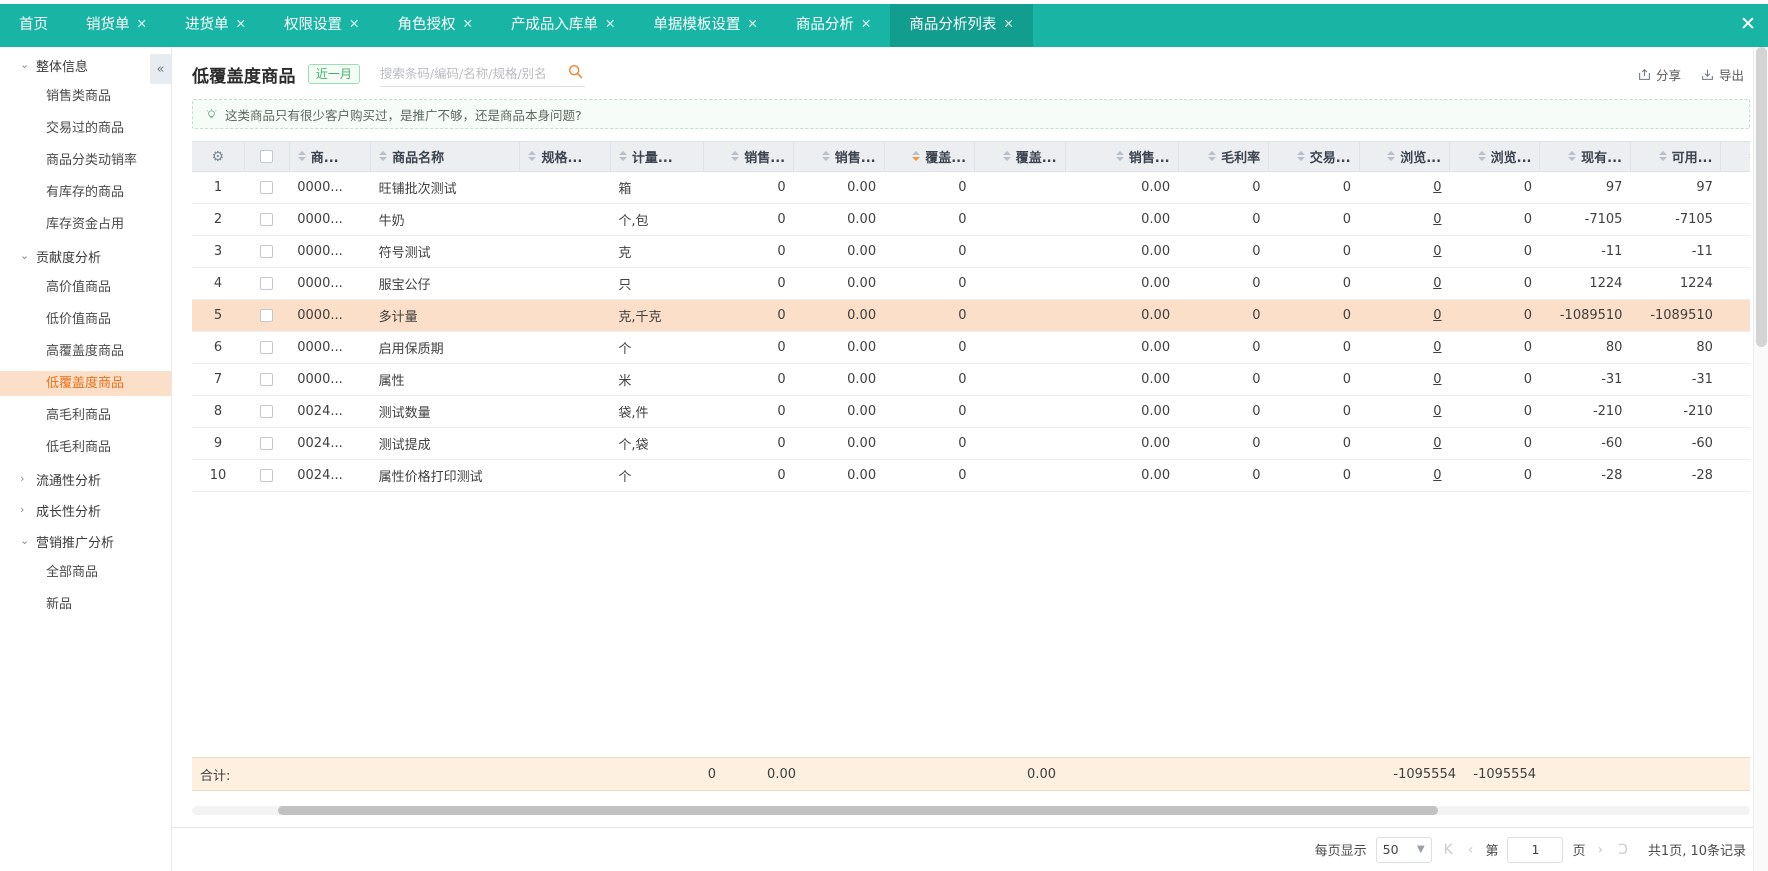 The image size is (1768, 871). Describe the element at coordinates (833, 23) in the screenshot. I see `tab-7: 商品分析 ✕` at that location.